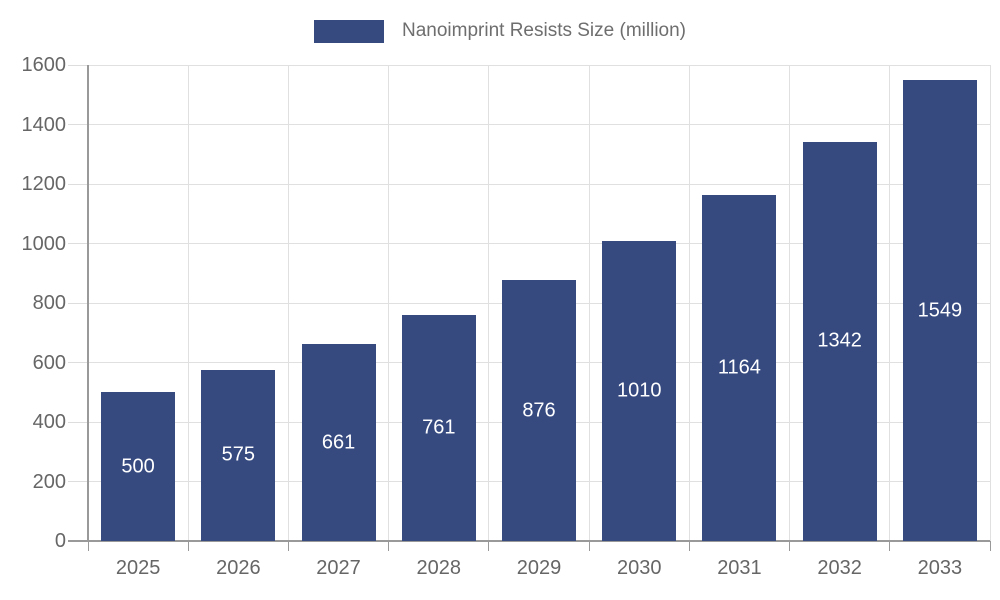  I want to click on y-axis-tick-label: 600, so click(49, 362).